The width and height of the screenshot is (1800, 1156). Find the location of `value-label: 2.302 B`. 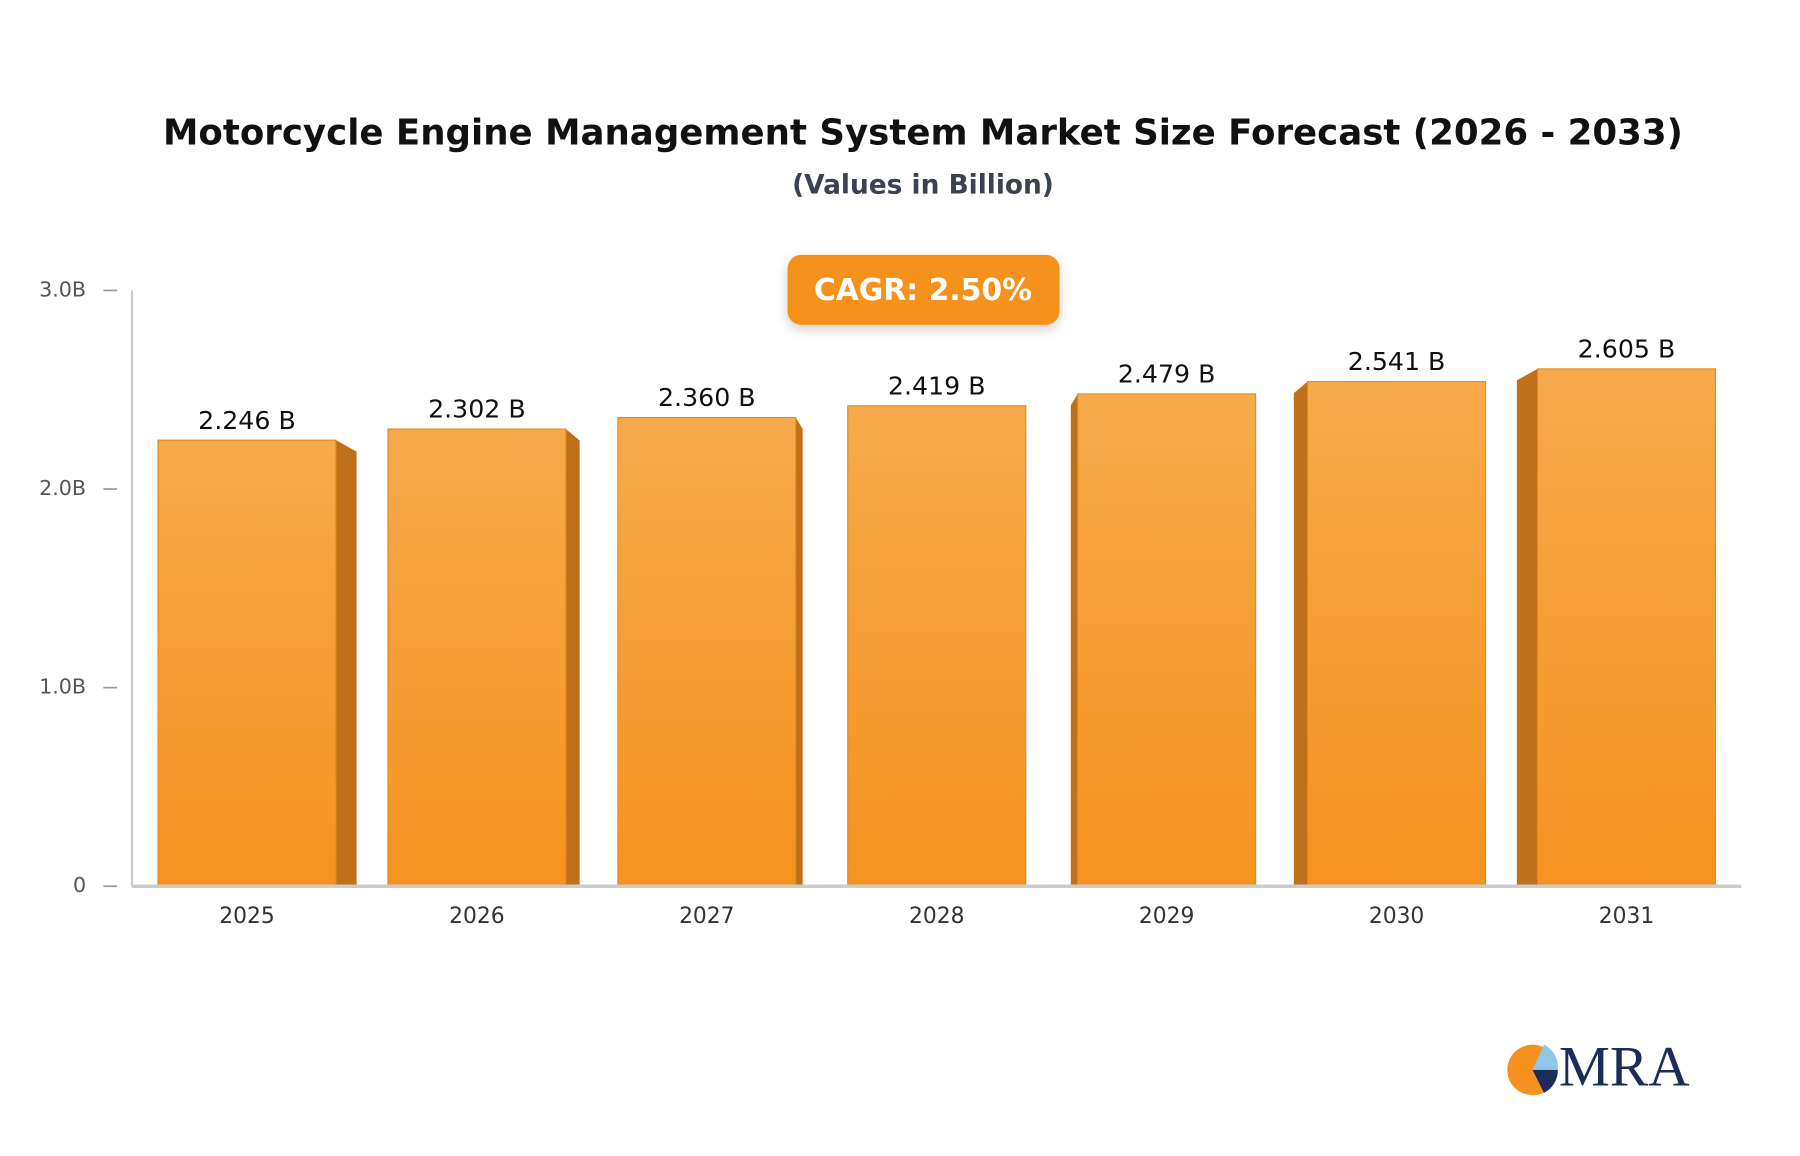

value-label: 2.302 B is located at coordinates (477, 409).